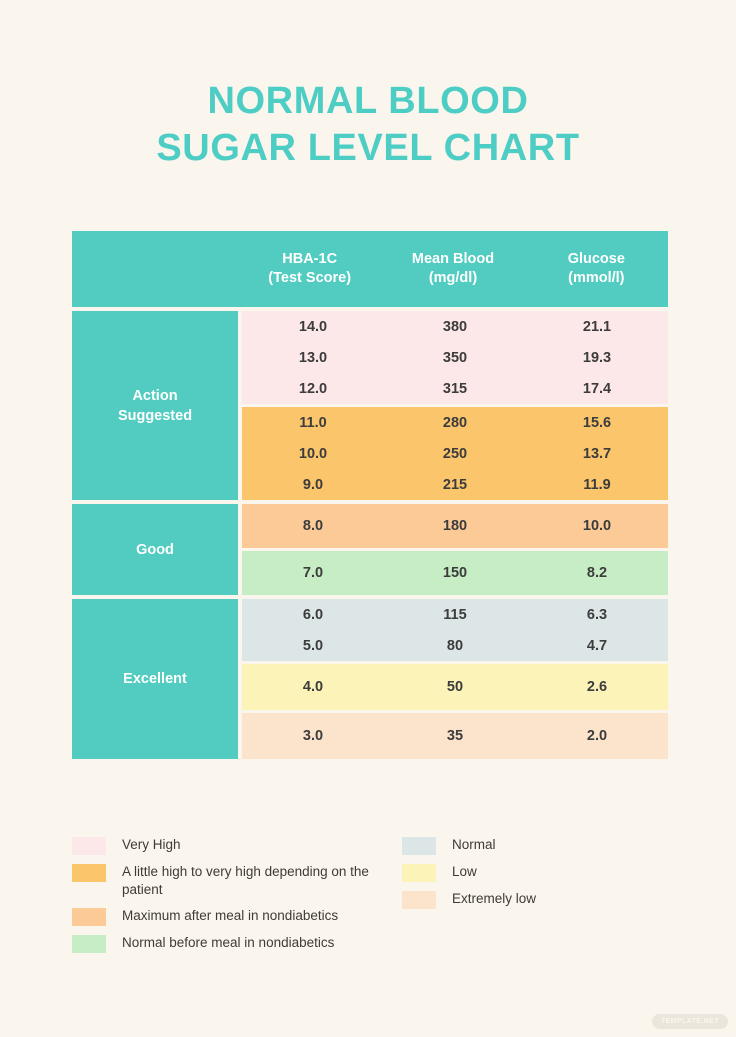  What do you see at coordinates (597, 326) in the screenshot?
I see `cell-glucose: 21.1` at bounding box center [597, 326].